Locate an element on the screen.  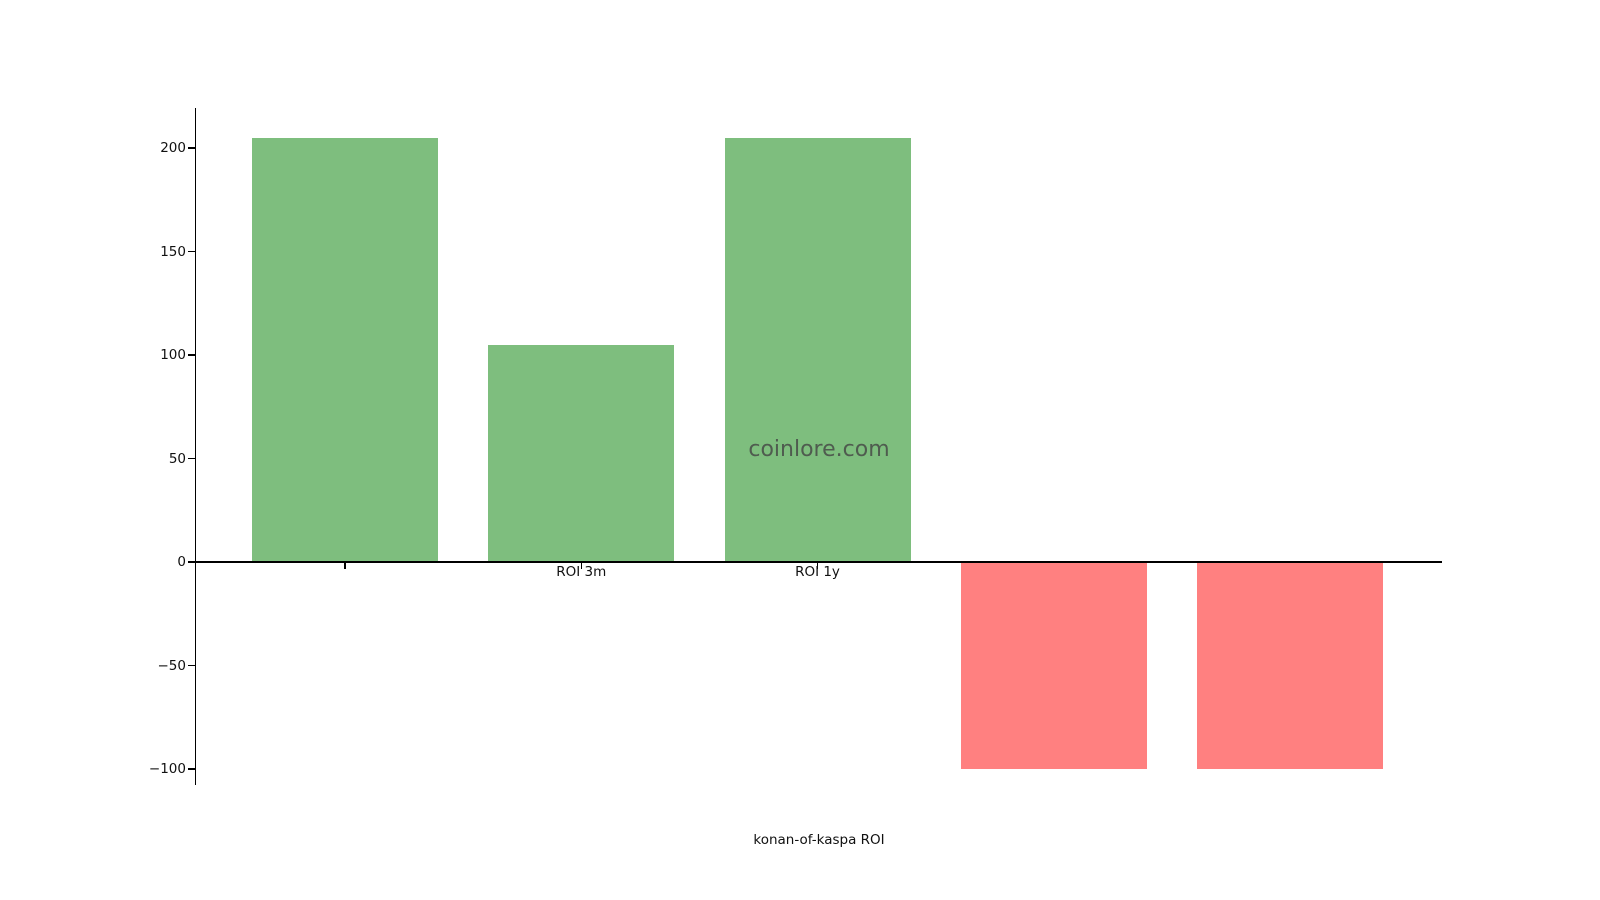
x-axis-title: konan-of-kaspa ROI is located at coordinates (819, 840).